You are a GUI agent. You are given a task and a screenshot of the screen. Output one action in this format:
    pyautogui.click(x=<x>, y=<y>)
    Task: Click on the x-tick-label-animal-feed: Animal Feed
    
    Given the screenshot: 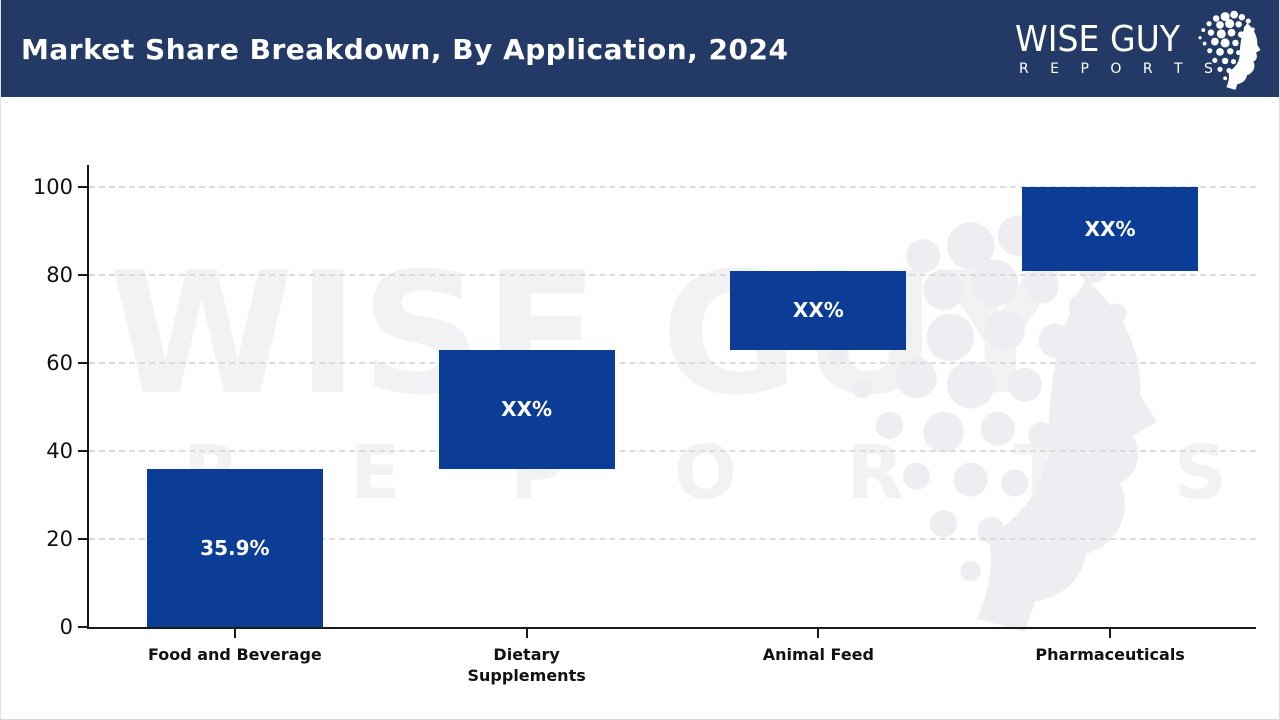 What is the action you would take?
    pyautogui.click(x=818, y=654)
    